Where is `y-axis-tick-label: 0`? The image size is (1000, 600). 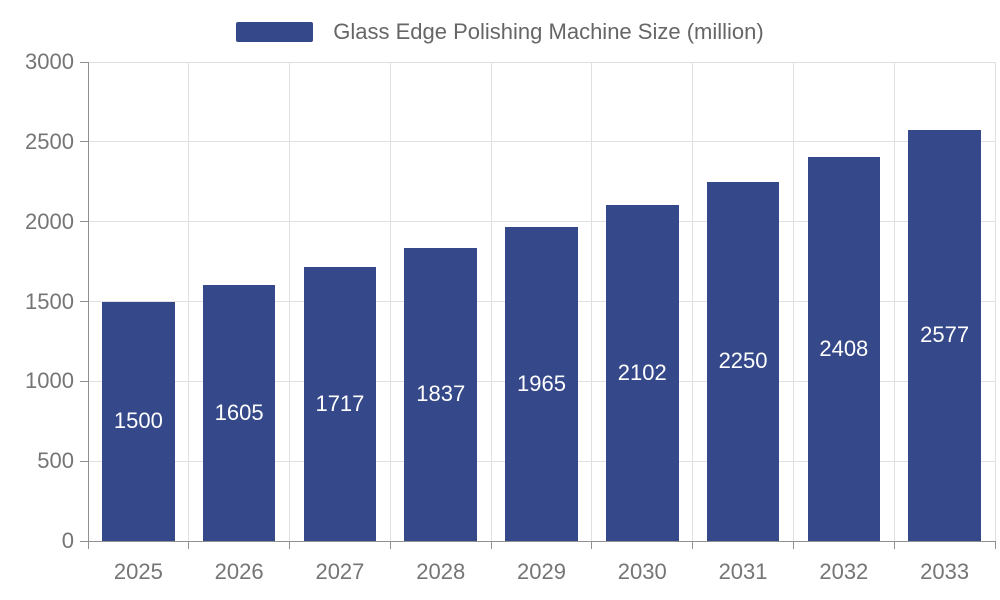 y-axis-tick-label: 0 is located at coordinates (67, 540).